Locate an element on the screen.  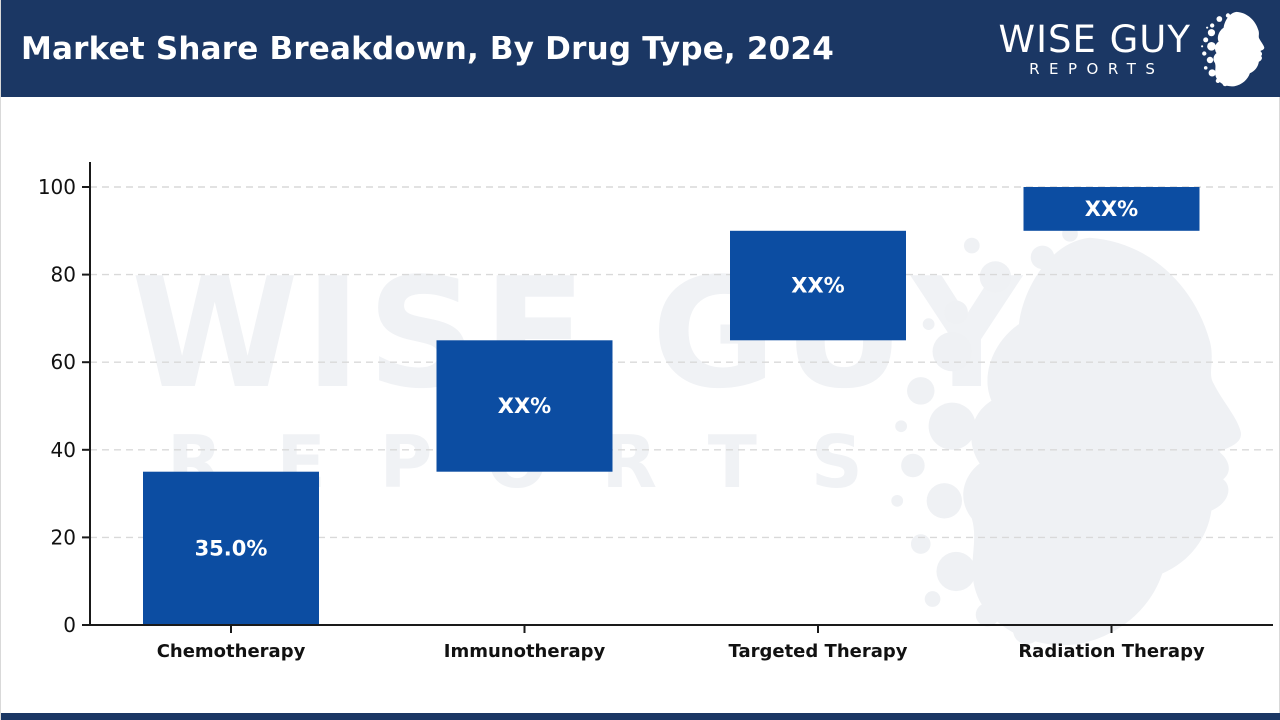
y-tick-label-100: 100 is located at coordinates (57, 187).